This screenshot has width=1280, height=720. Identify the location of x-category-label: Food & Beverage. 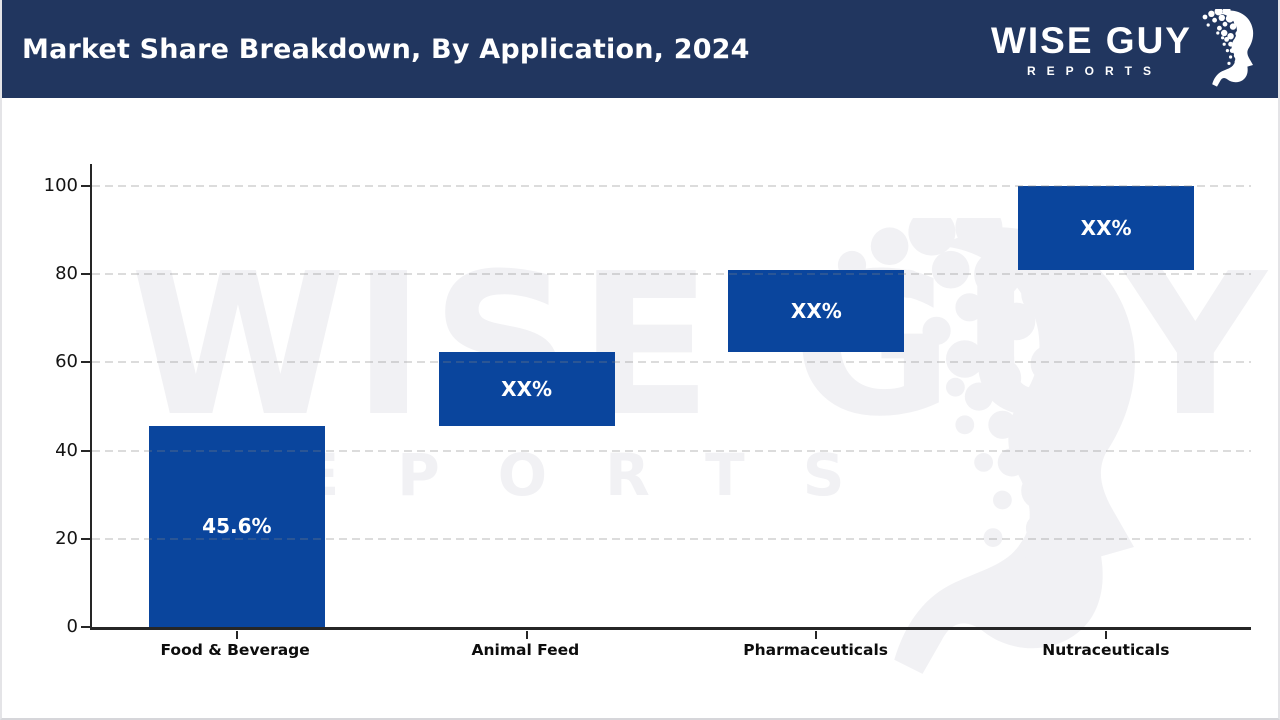
(235, 650).